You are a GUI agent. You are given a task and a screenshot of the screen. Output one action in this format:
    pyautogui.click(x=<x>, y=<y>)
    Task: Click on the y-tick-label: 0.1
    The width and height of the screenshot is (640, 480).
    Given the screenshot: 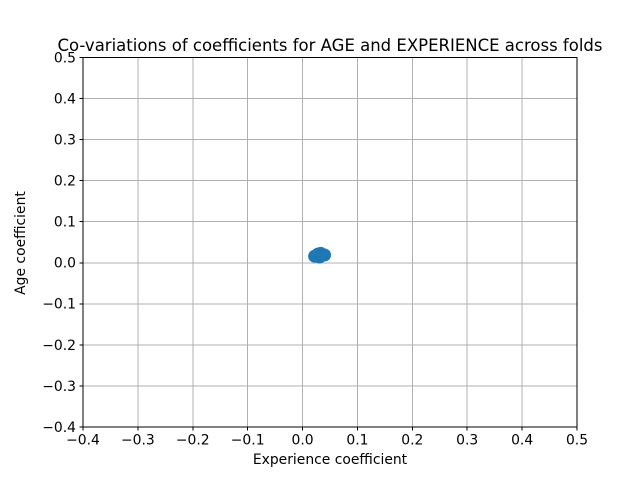 What is the action you would take?
    pyautogui.click(x=65, y=223)
    